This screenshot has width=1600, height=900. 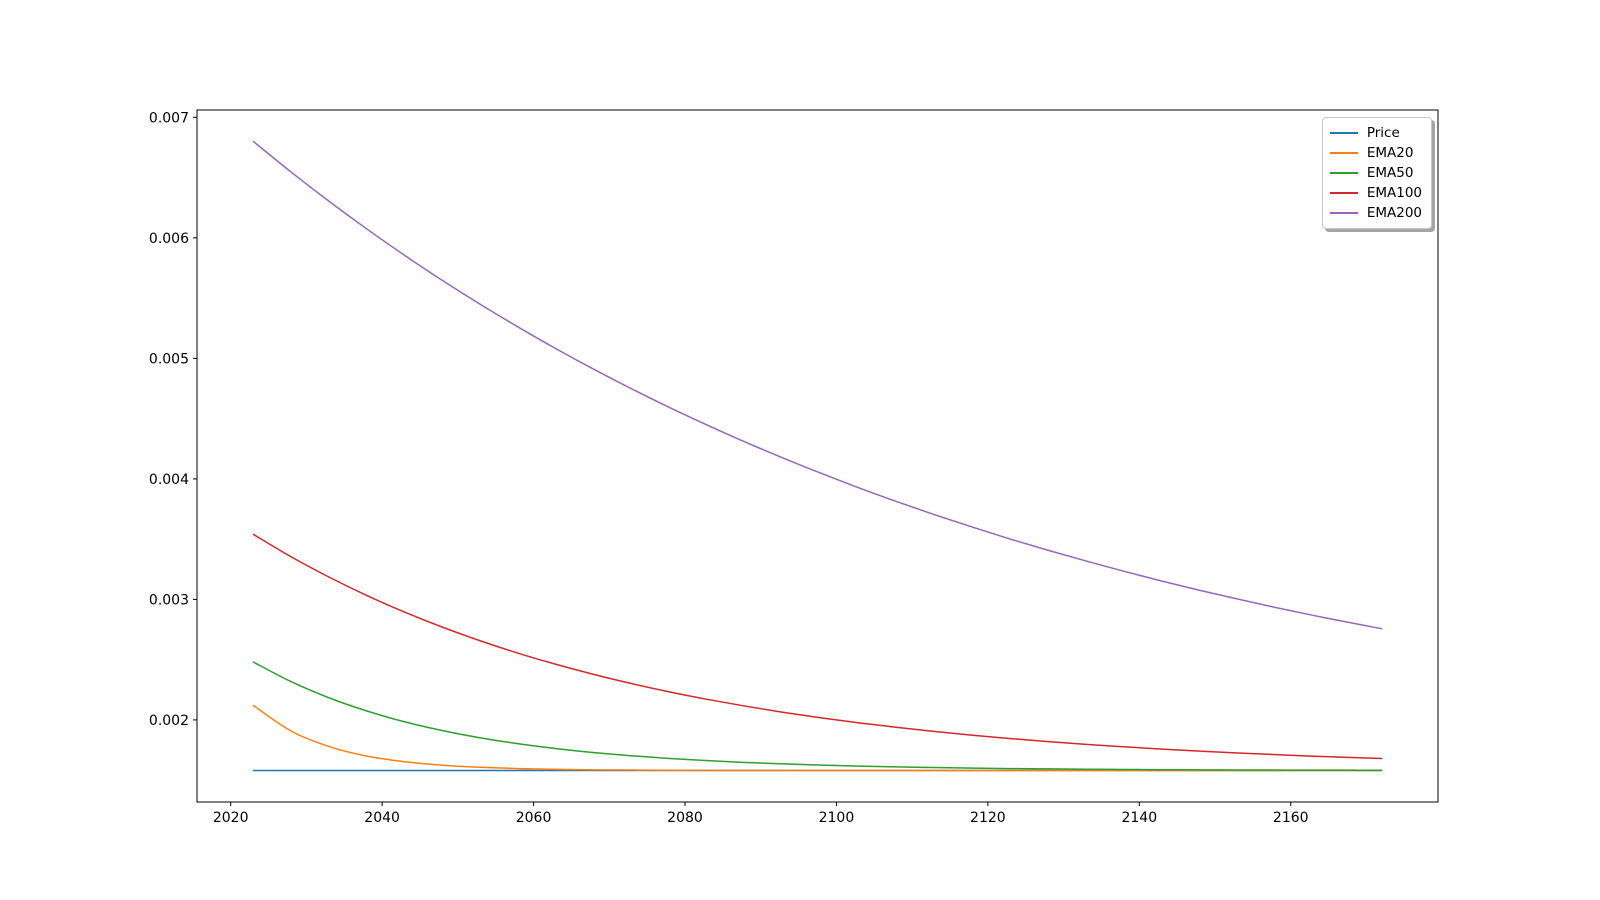 I want to click on y-tick-label: 0.005, so click(x=169, y=359).